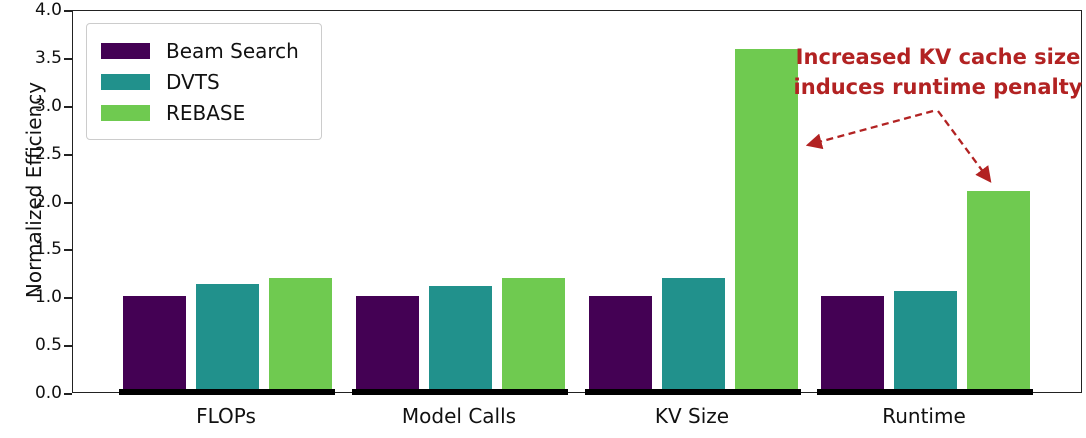  I want to click on bar-kv-size-dvts, so click(693, 335).